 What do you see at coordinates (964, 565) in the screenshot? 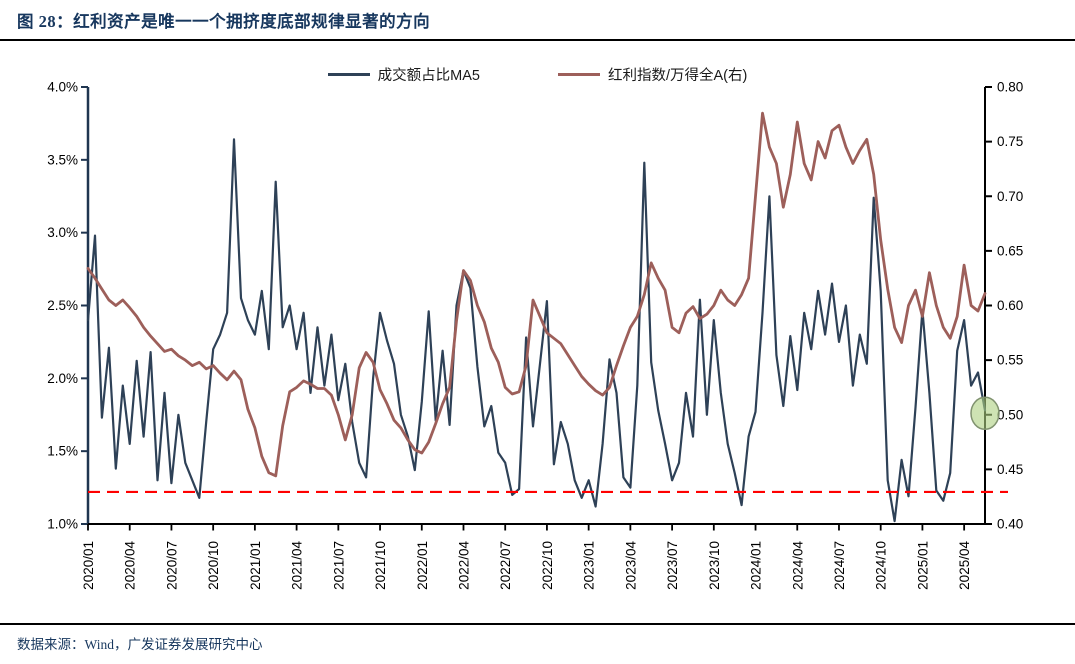
I see `x-axis-tick-label: 2025/04` at bounding box center [964, 565].